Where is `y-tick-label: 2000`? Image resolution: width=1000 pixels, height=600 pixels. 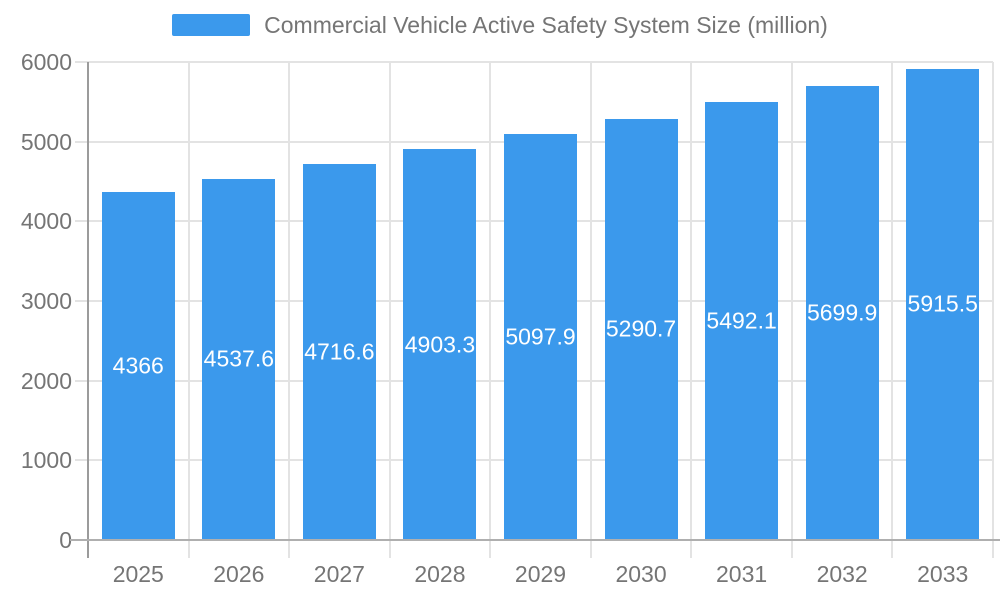 y-tick-label: 2000 is located at coordinates (46, 380).